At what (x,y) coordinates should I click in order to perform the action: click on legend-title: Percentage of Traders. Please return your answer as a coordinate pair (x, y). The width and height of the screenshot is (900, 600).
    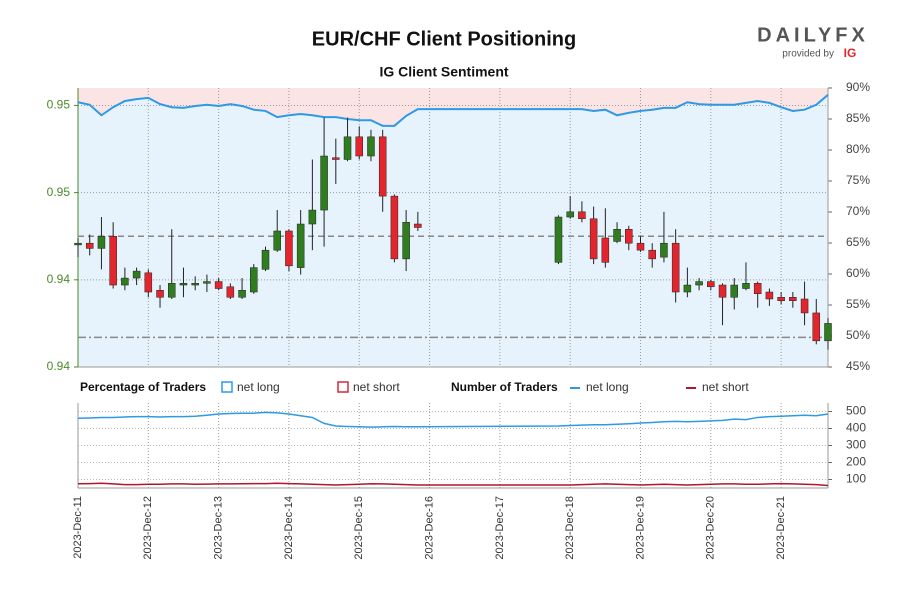
    Looking at the image, I should click on (143, 387).